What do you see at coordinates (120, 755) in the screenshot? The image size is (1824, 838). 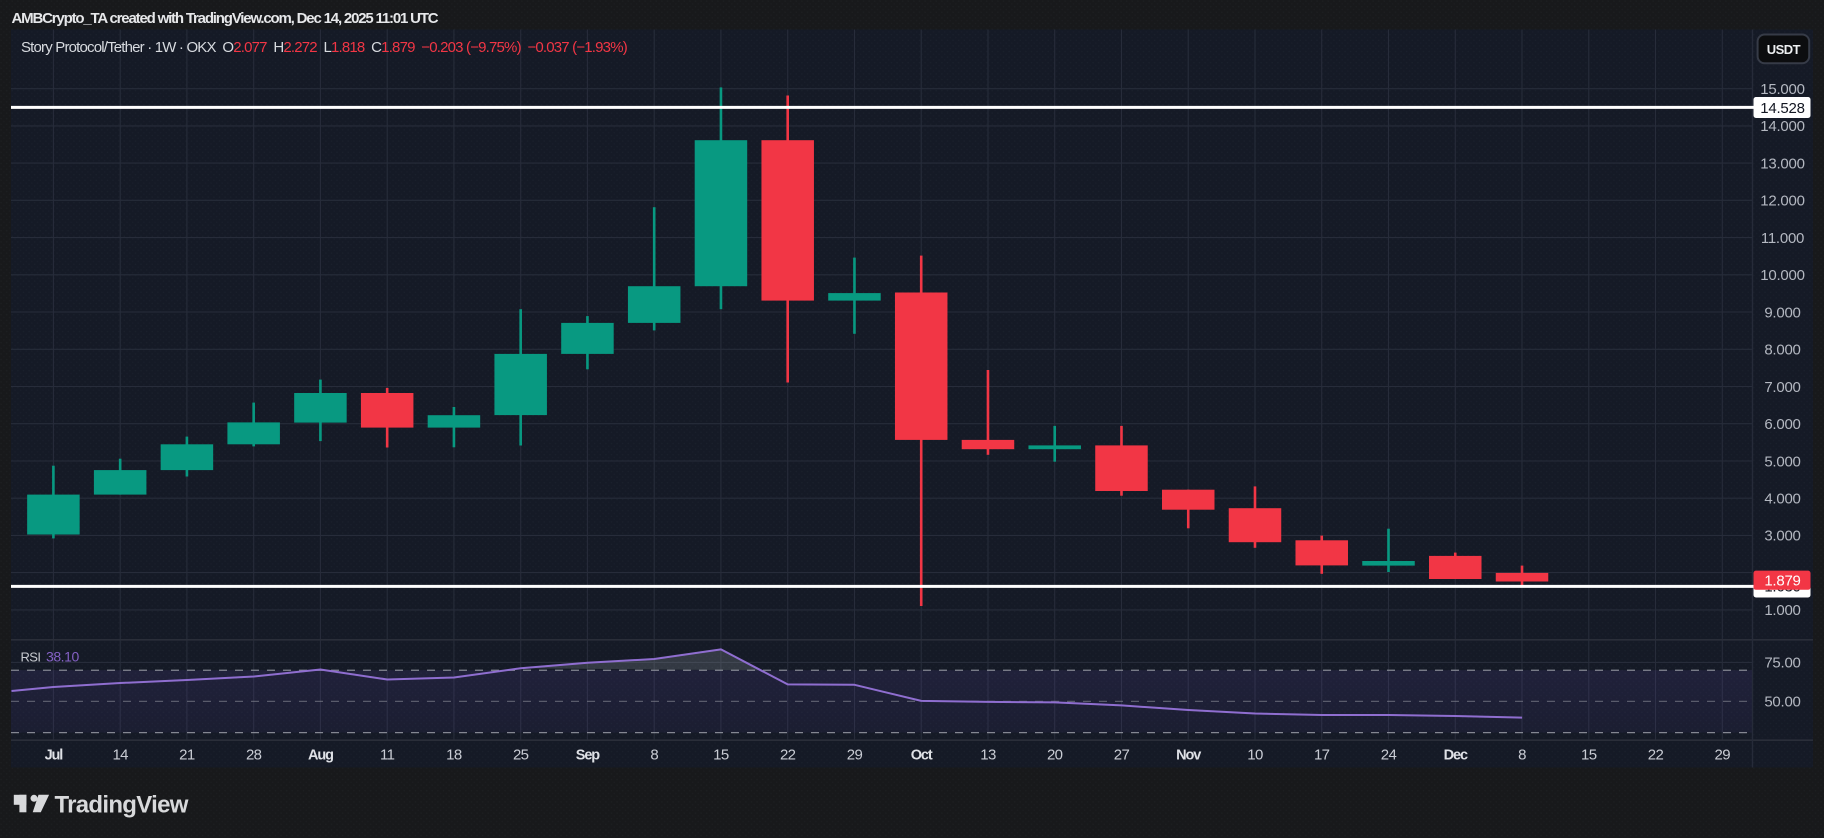 I see `svg-text: 14` at bounding box center [120, 755].